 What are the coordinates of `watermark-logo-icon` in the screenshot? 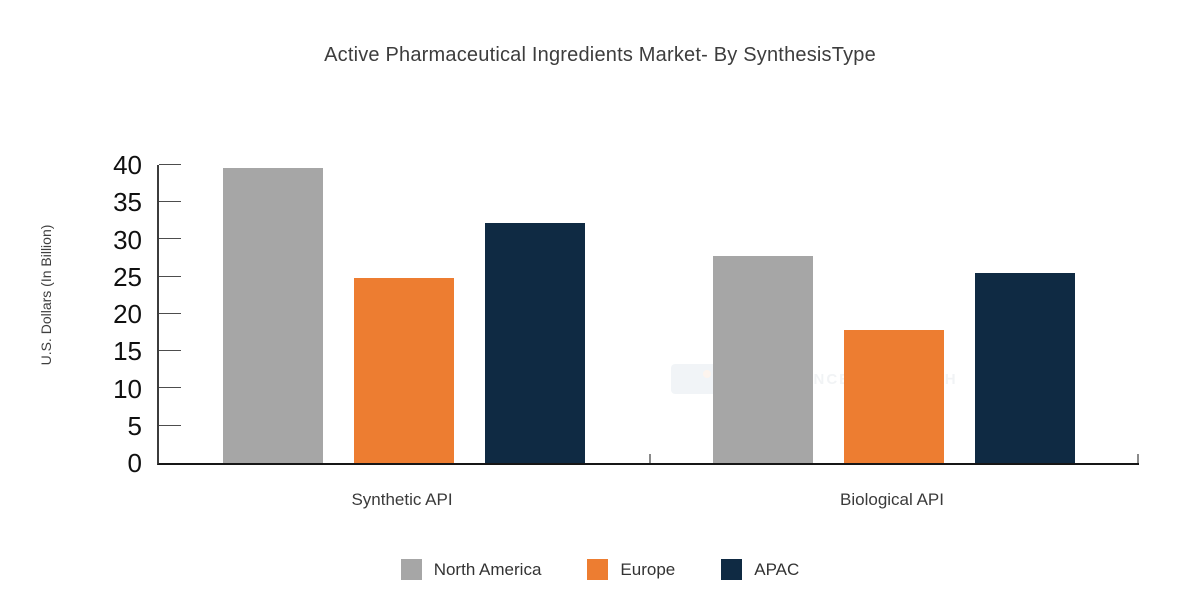 It's located at (694, 379).